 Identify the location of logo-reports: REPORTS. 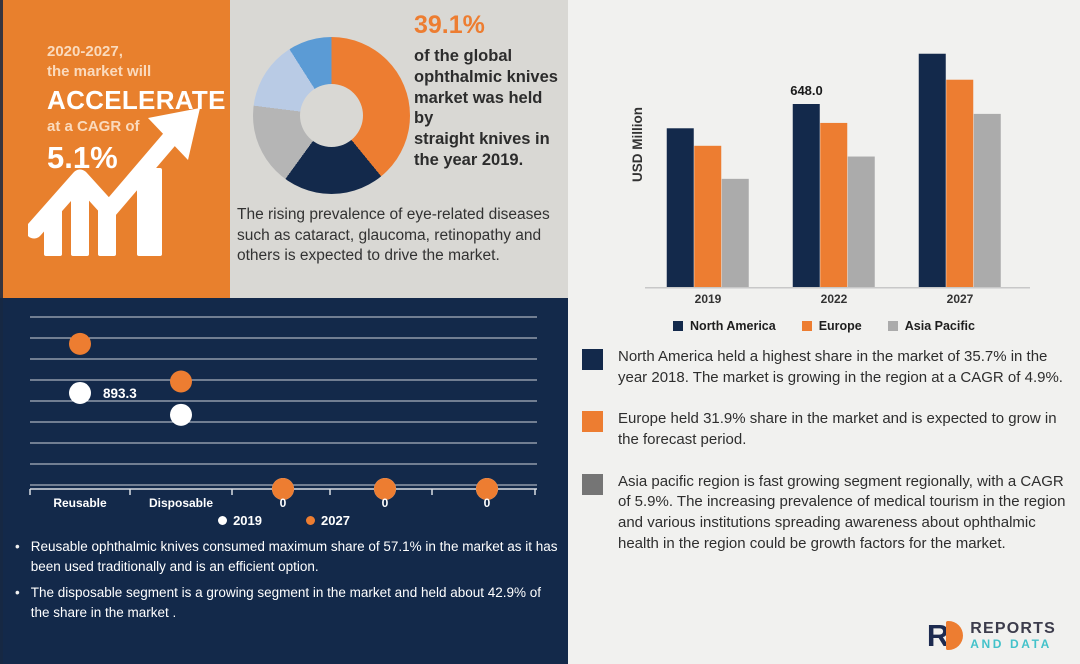
(1013, 628).